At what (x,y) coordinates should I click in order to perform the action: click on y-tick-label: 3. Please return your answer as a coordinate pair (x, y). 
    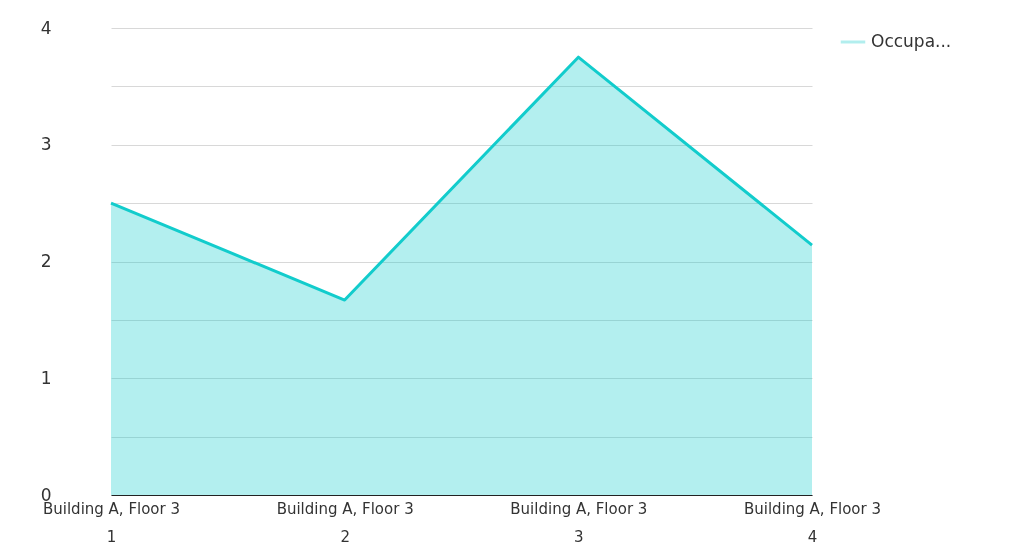
    Looking at the image, I should click on (46, 144).